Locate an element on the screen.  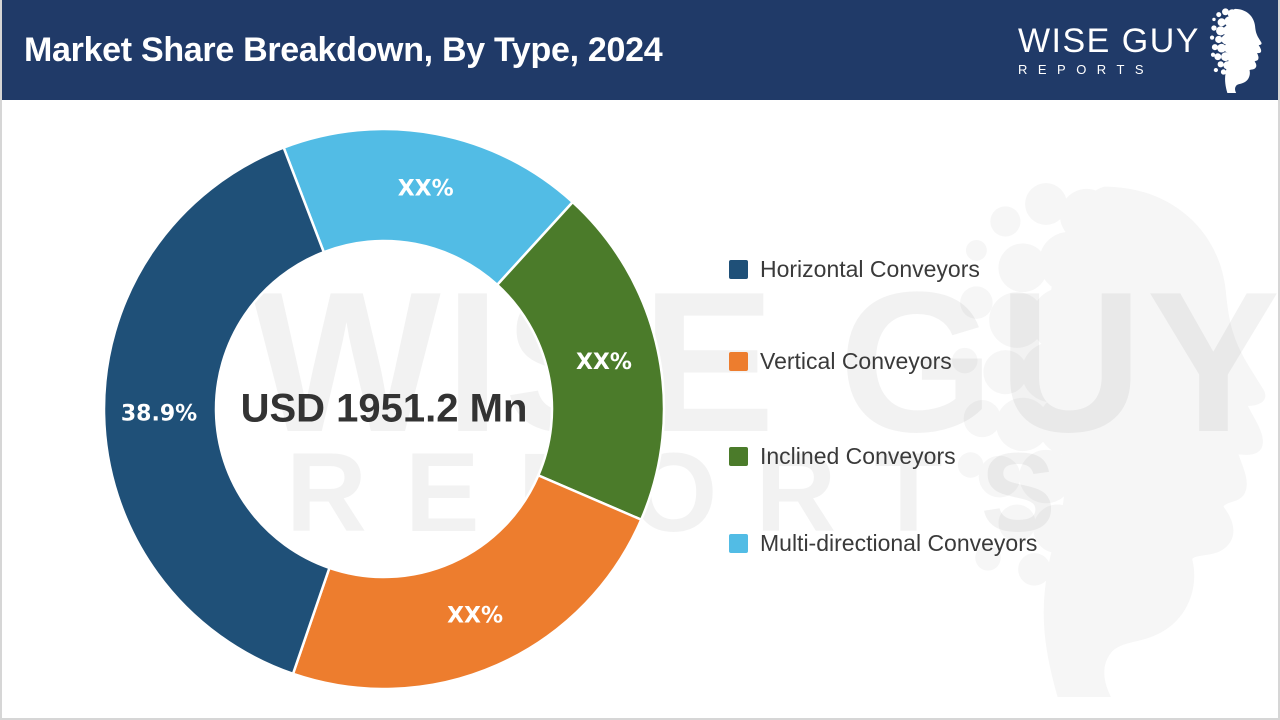
legend-item: Vertical Conveyors is located at coordinates (840, 361).